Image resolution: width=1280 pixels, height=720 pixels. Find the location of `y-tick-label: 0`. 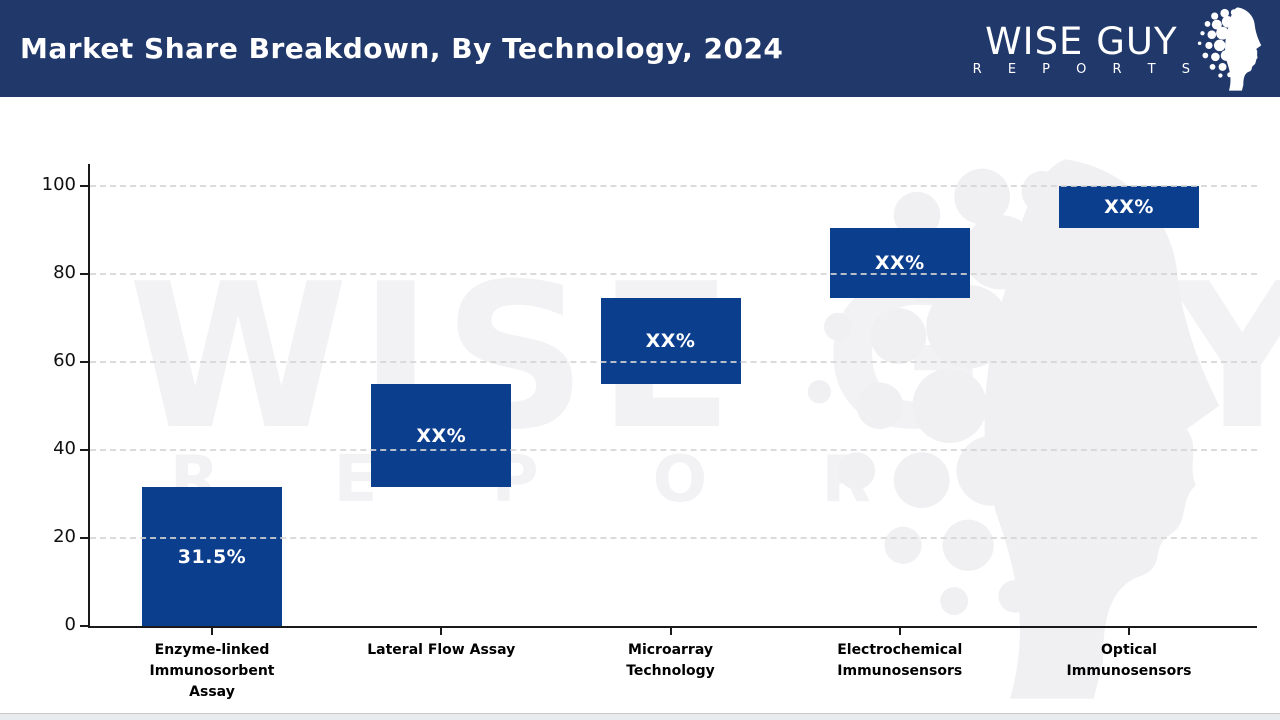

y-tick-label: 0 is located at coordinates (70, 624).